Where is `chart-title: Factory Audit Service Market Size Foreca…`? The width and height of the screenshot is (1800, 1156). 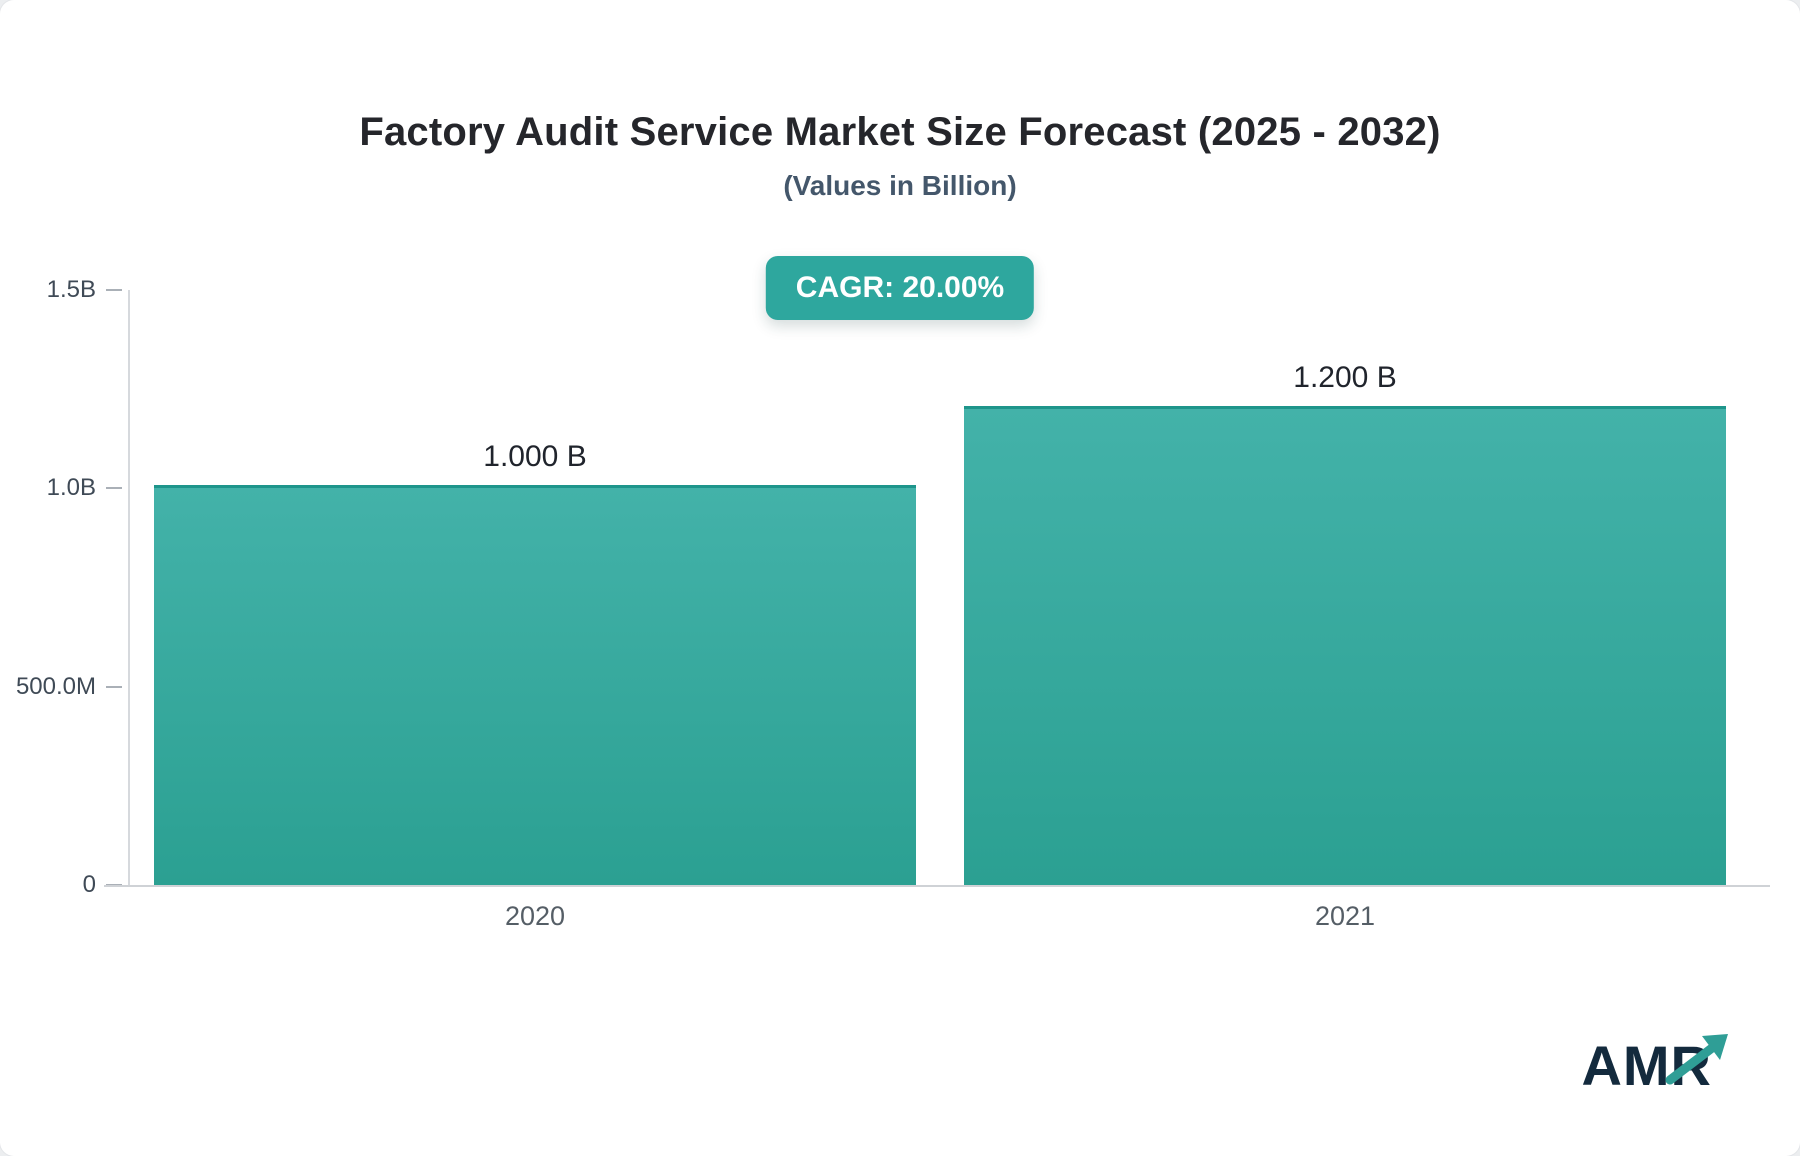
chart-title: Factory Audit Service Market Size Foreca… is located at coordinates (900, 132).